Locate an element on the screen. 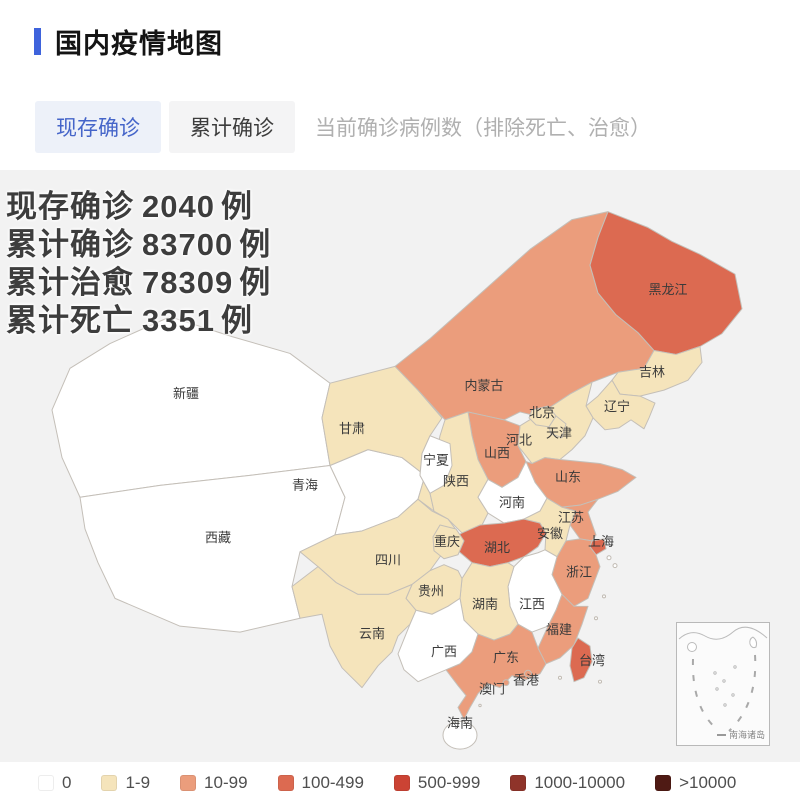 This screenshot has width=800, height=804. province-tianjin is located at coordinates (557, 427).